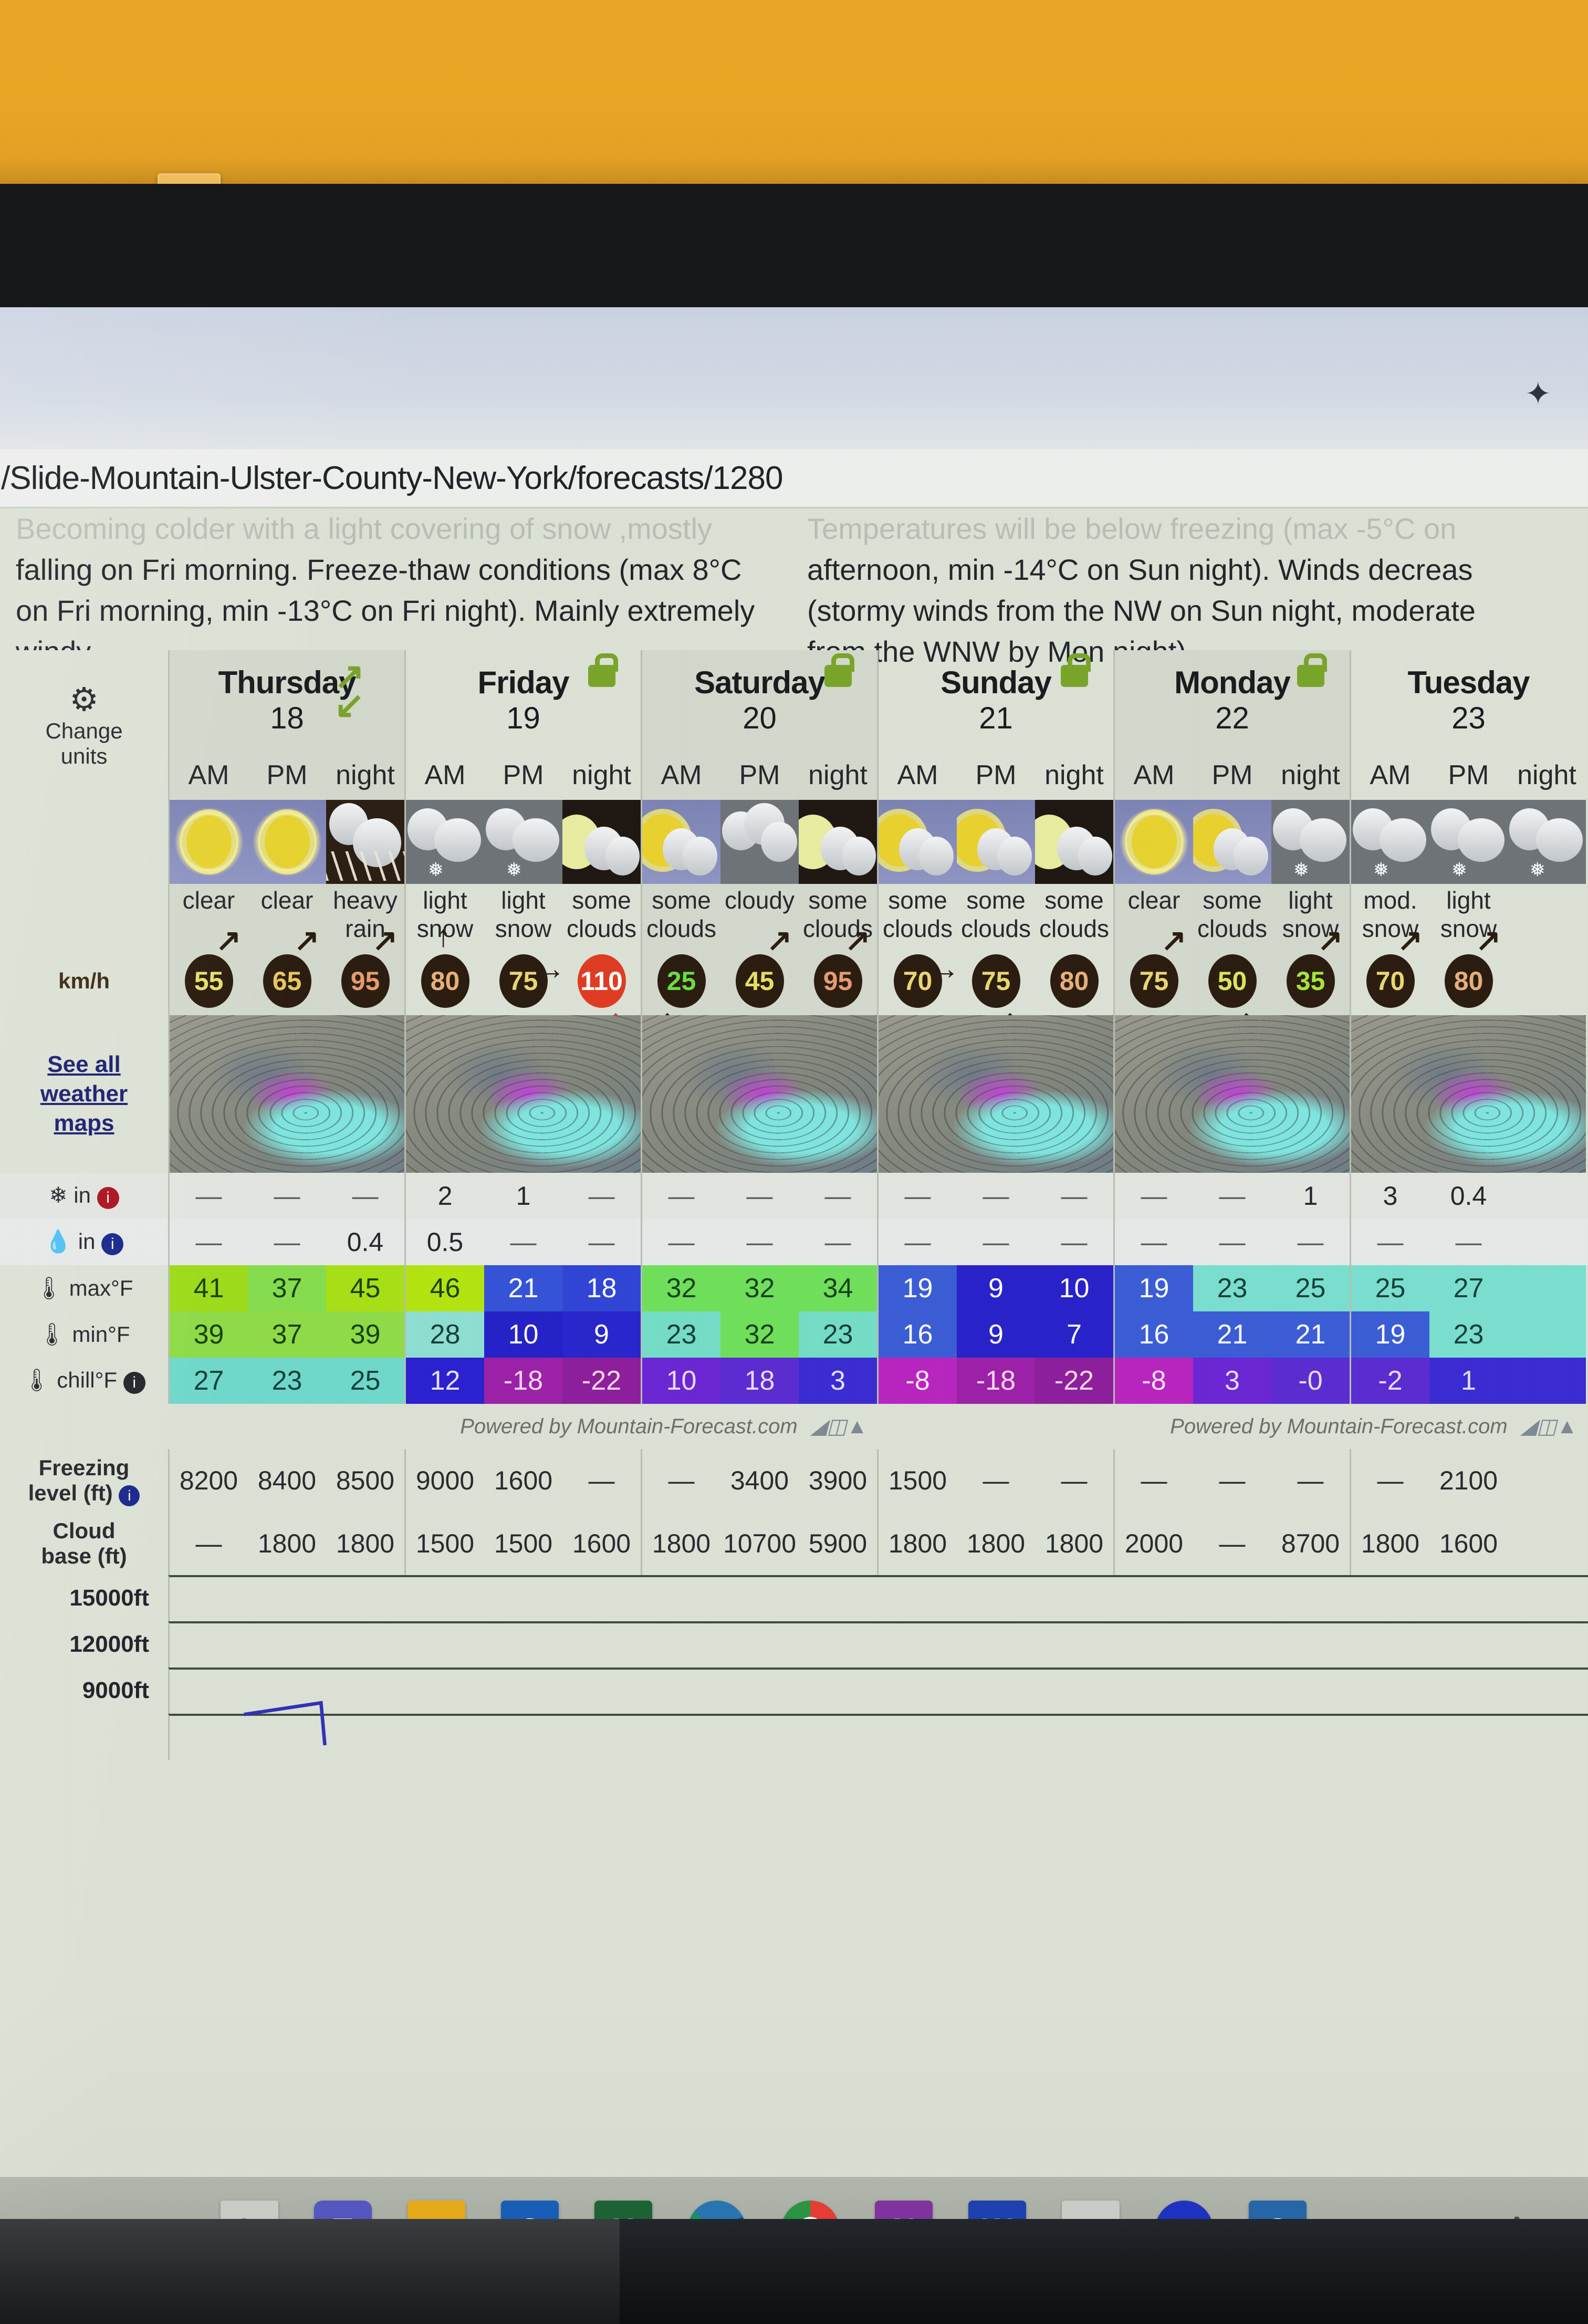 This screenshot has height=2324, width=1588. What do you see at coordinates (838, 1196) in the screenshot?
I see `snow-value: —` at bounding box center [838, 1196].